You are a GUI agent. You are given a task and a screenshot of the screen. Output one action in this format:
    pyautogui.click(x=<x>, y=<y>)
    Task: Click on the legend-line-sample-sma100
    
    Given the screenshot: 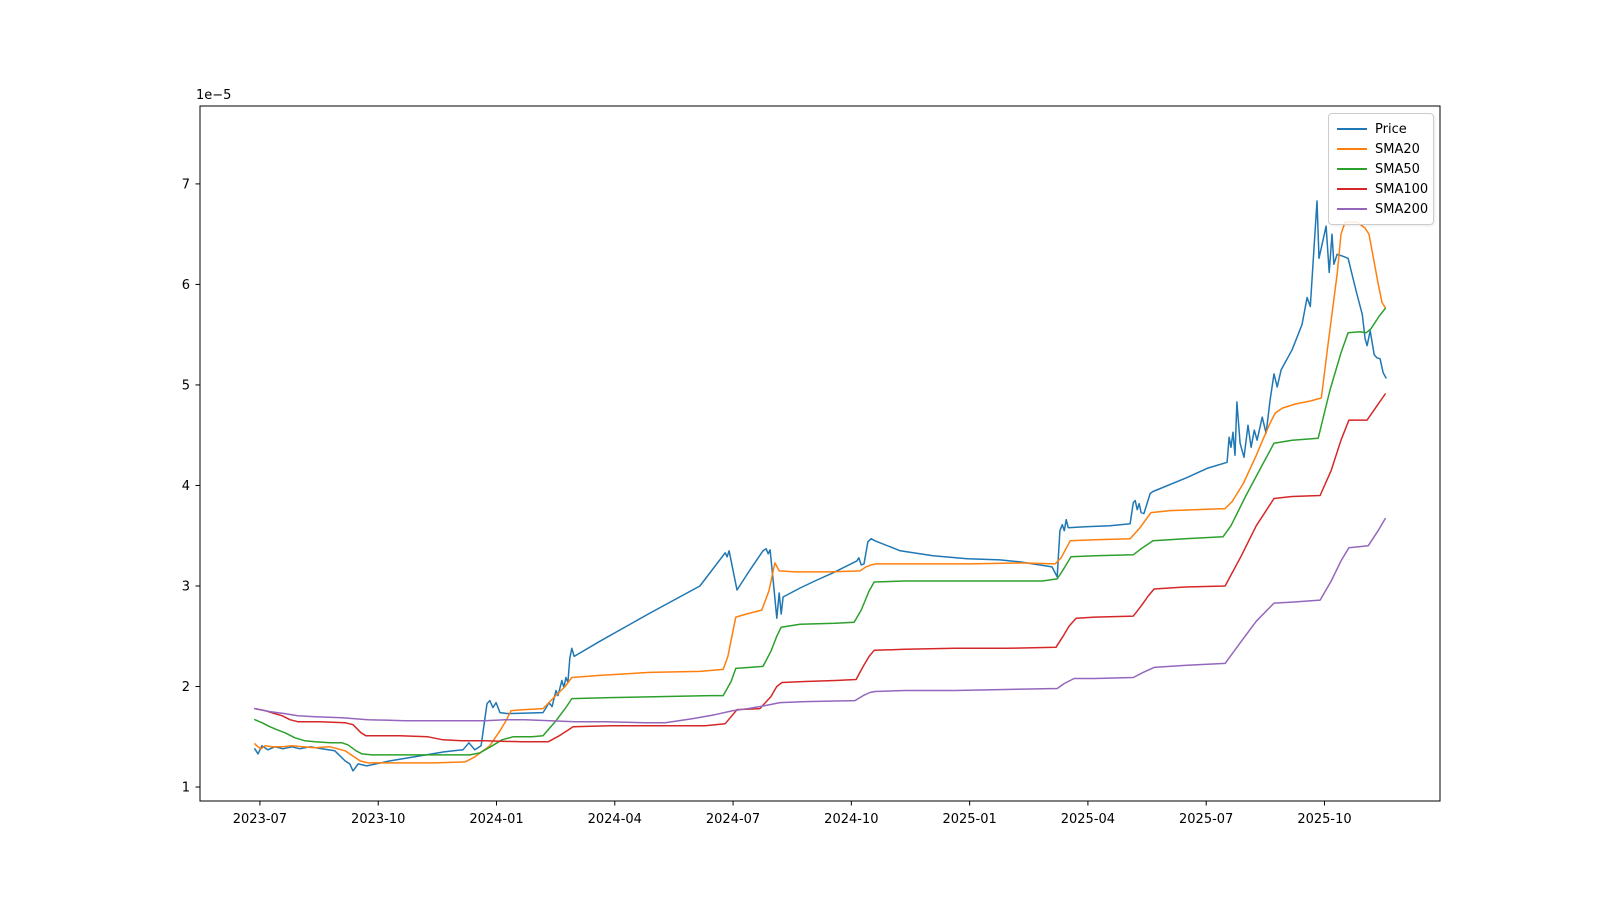 What is the action you would take?
    pyautogui.click(x=1352, y=189)
    